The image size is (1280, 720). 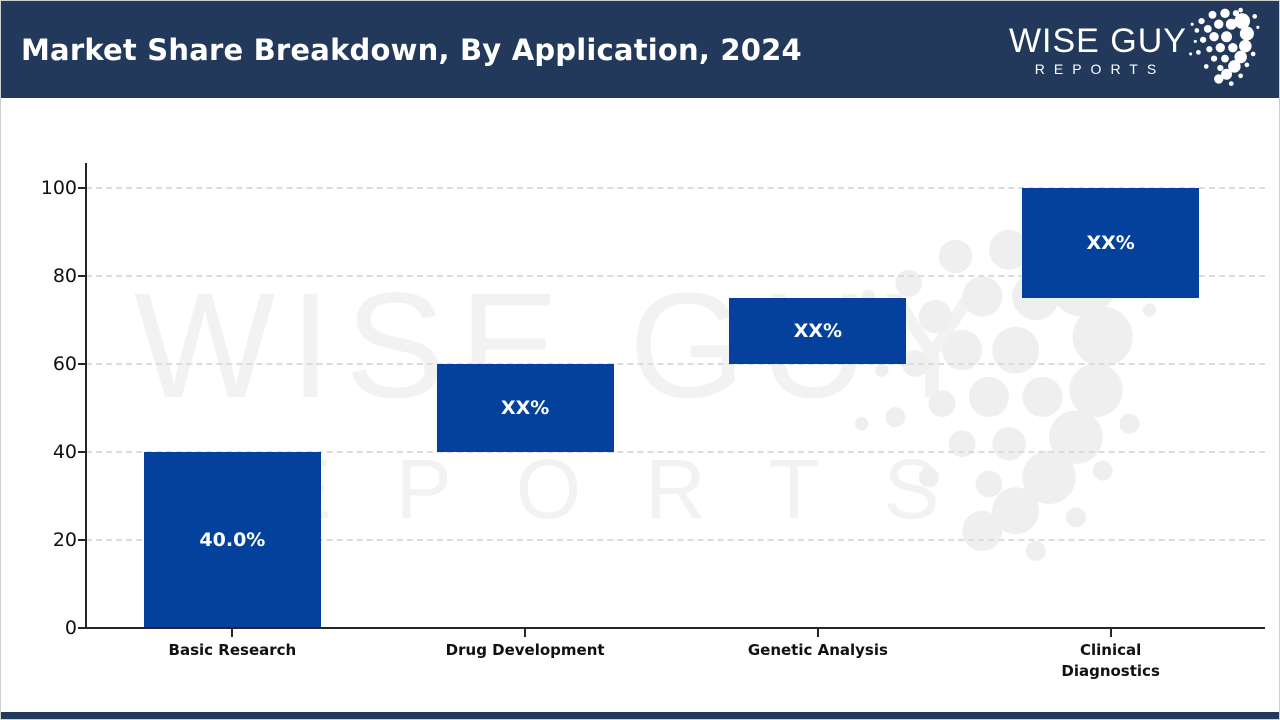 I want to click on bar-genetic-analysis, so click(x=818, y=331).